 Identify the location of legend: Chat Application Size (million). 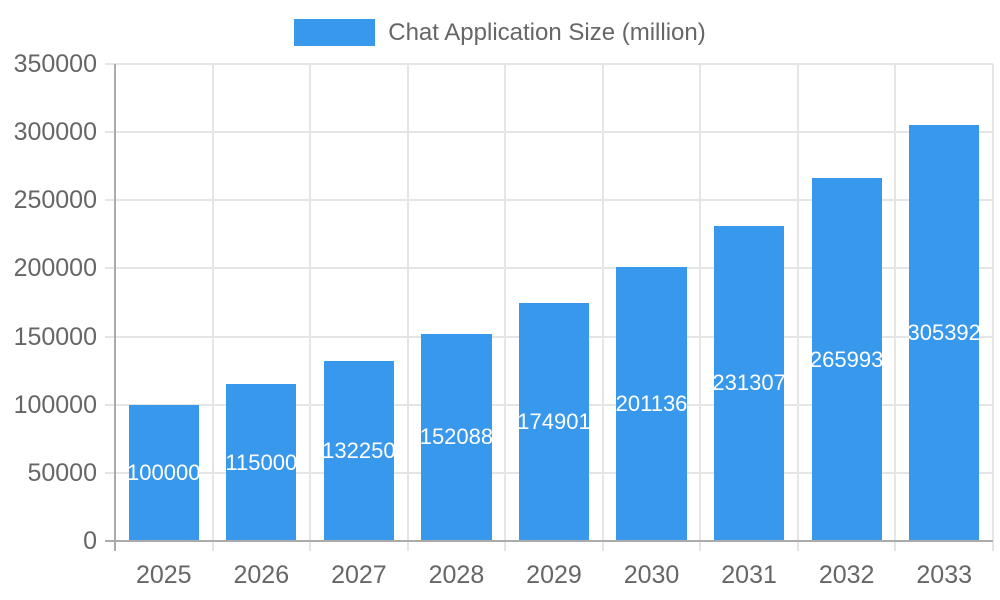
(500, 32).